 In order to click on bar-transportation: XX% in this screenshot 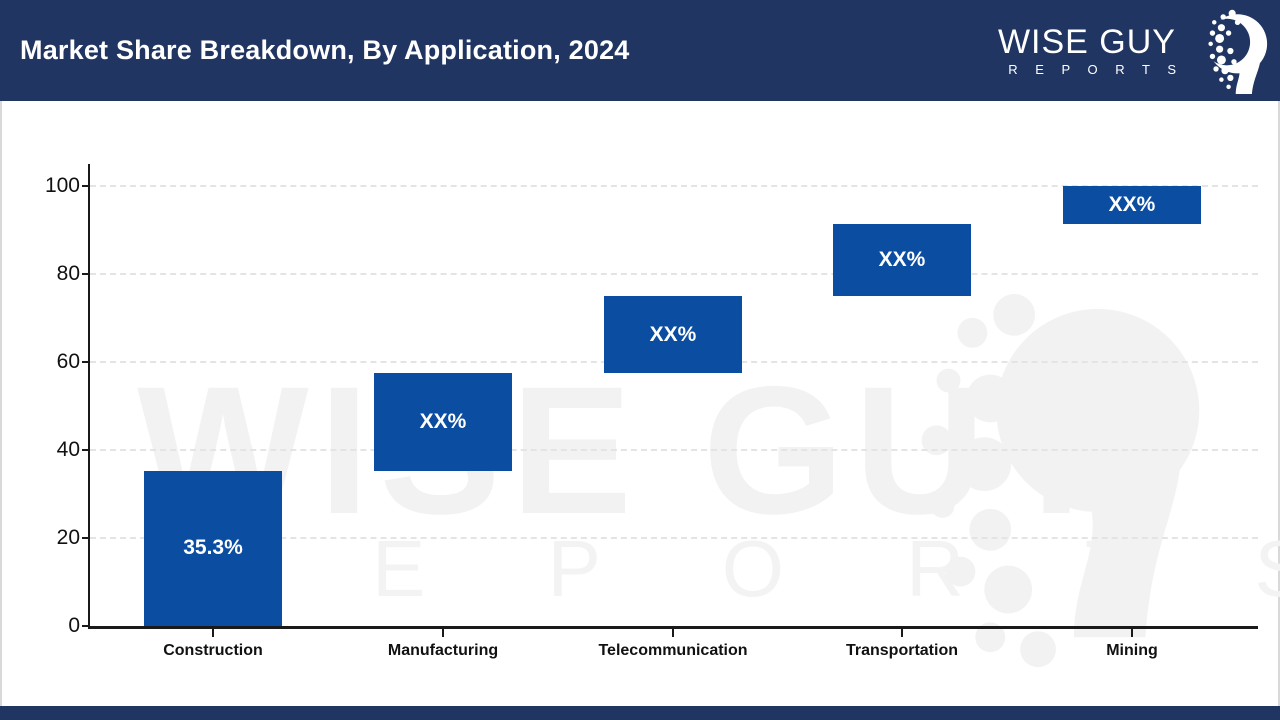, I will do `click(902, 259)`.